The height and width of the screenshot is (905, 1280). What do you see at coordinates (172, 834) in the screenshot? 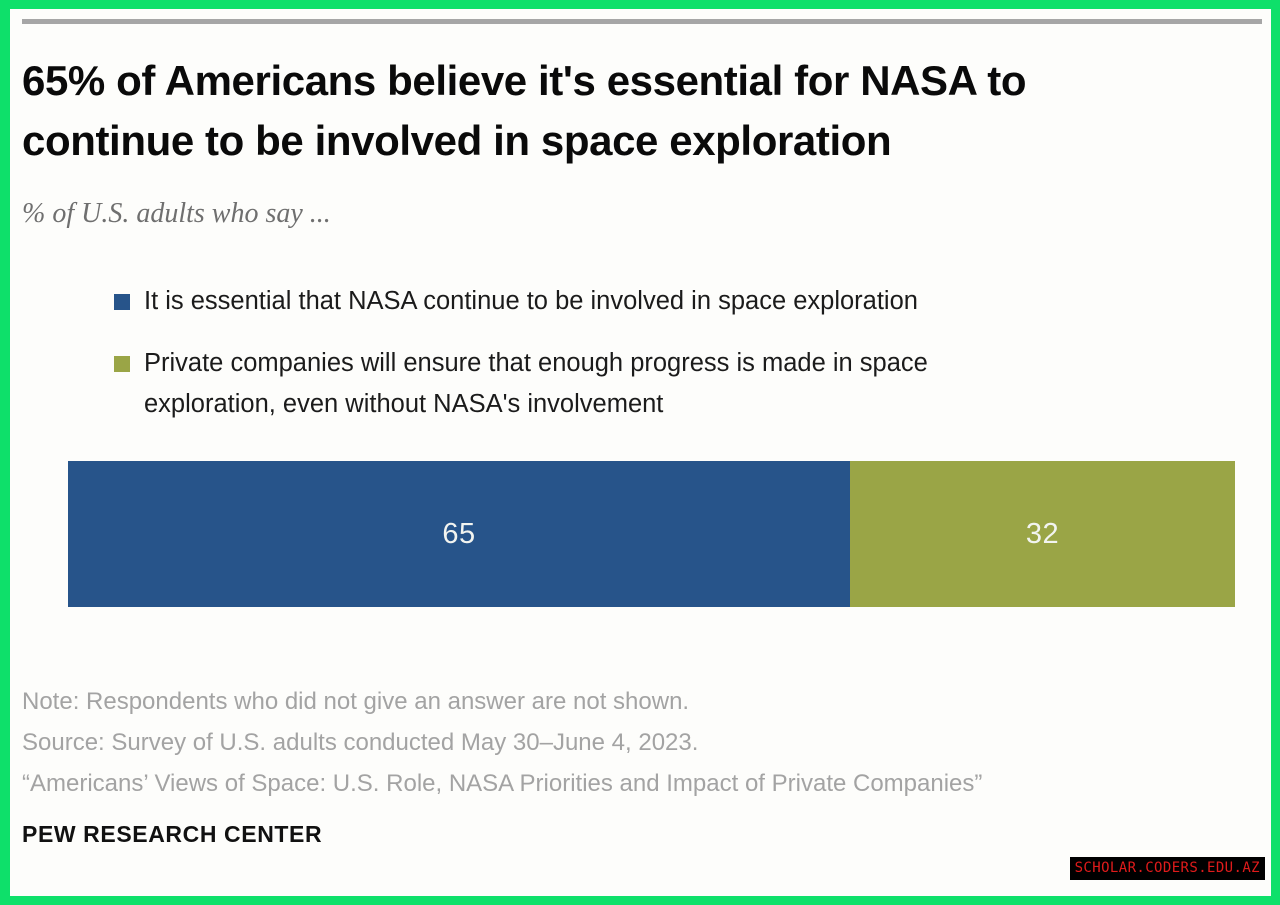
I see `pew-research-center-brand: PEW RESEARCH CENTER` at bounding box center [172, 834].